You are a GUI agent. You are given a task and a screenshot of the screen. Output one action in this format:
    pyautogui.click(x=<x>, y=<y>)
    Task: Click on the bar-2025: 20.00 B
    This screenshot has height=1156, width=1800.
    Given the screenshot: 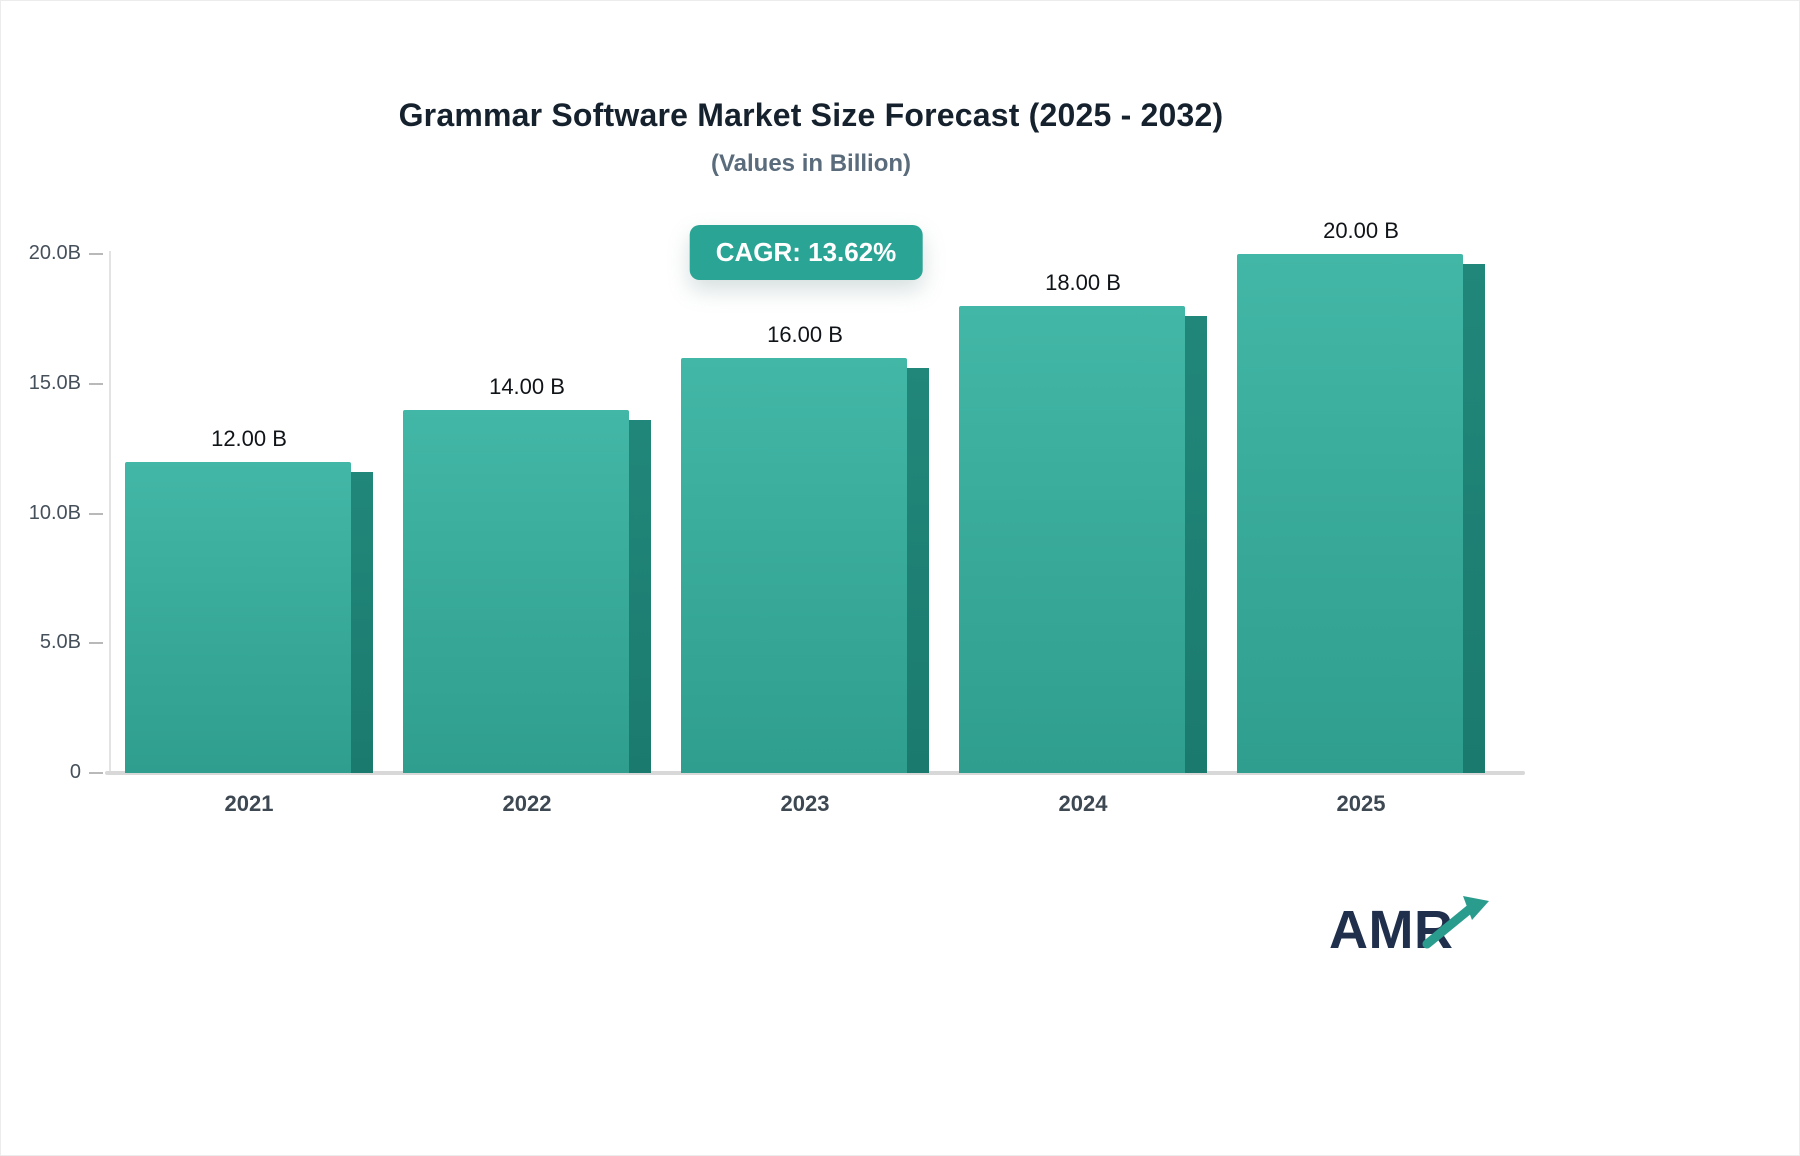 What is the action you would take?
    pyautogui.click(x=1361, y=495)
    